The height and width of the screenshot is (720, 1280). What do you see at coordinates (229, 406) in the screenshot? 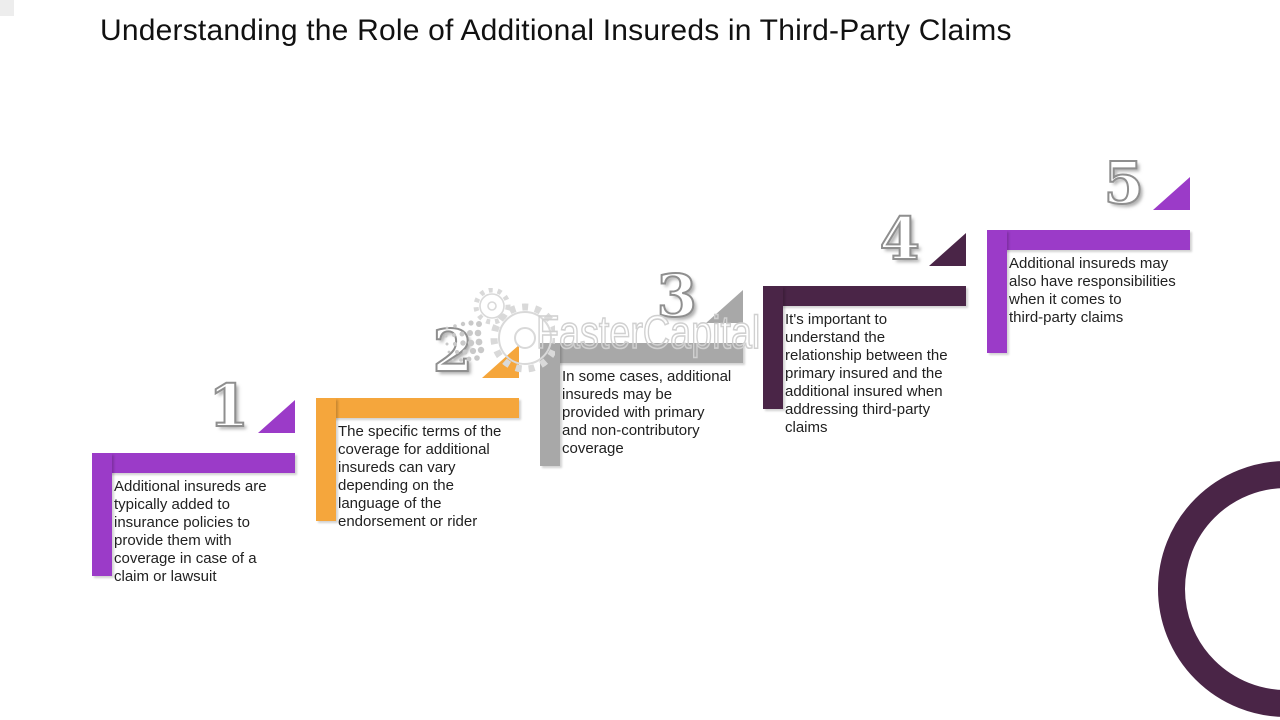
I see `step-number: 1` at bounding box center [229, 406].